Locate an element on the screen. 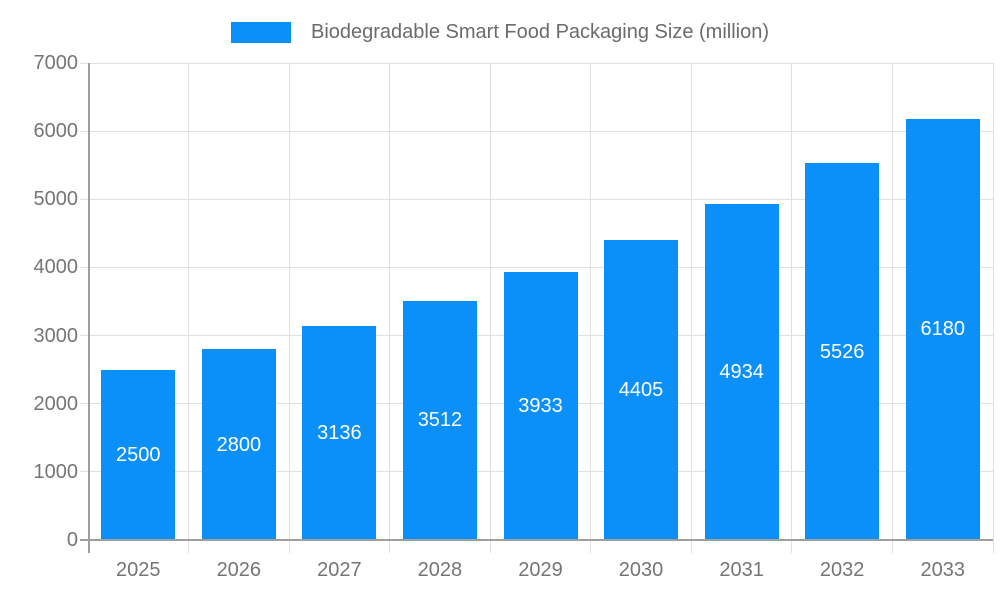  bar-value-label: 2800 is located at coordinates (239, 444).